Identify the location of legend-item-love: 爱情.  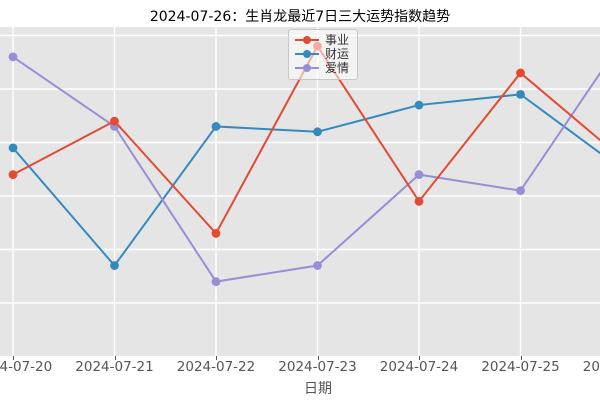
(322, 68).